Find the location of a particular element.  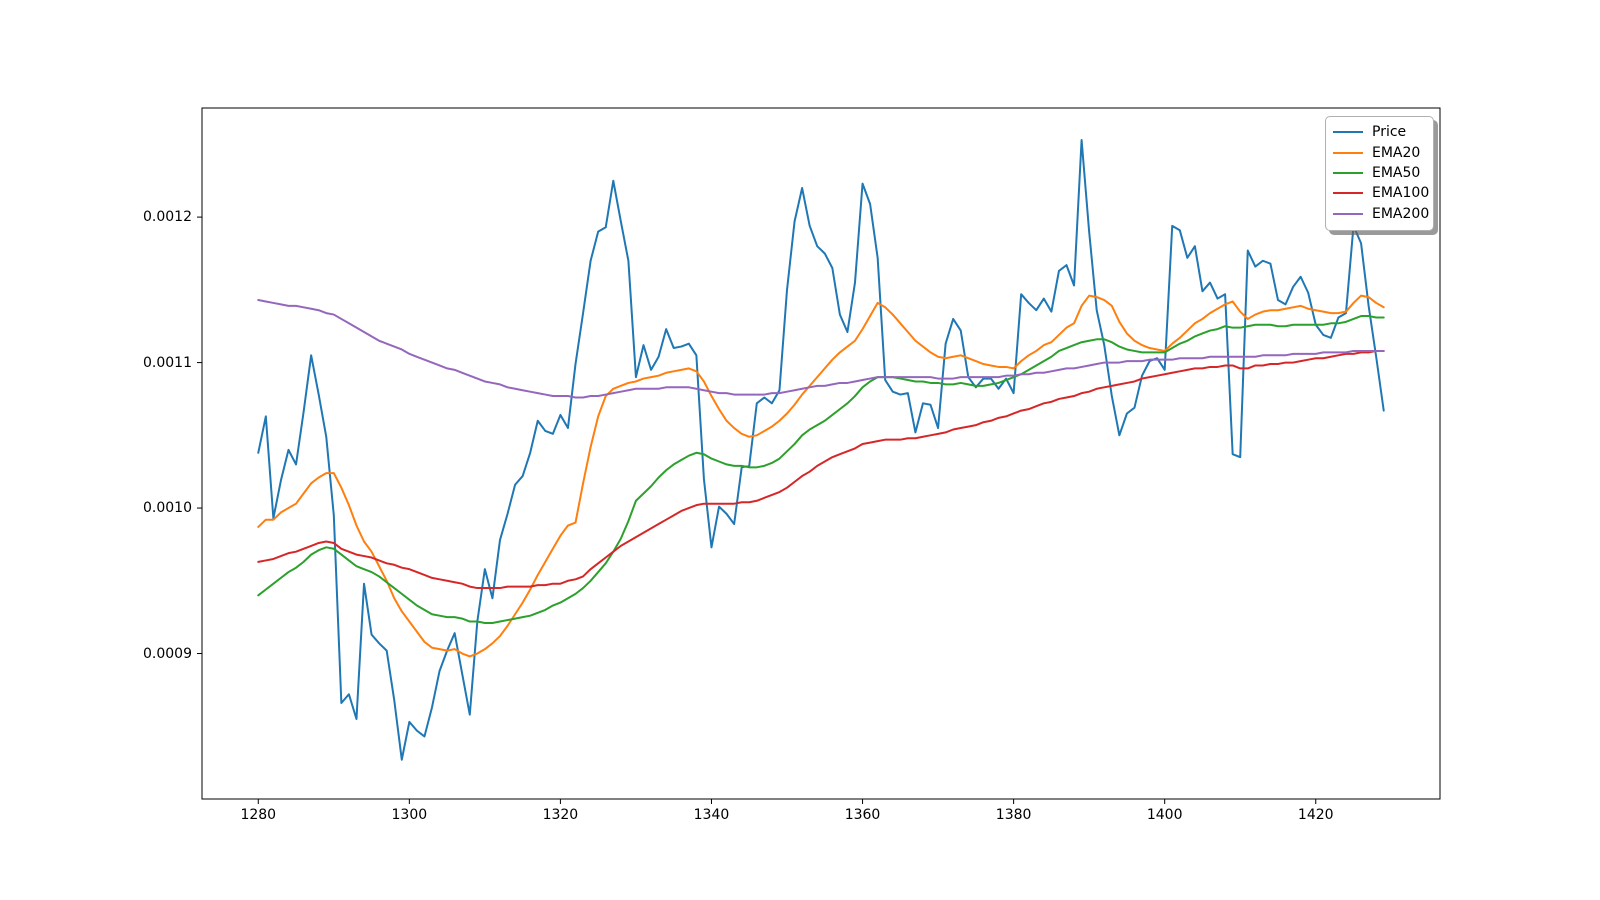

x-tick-label: 1320 is located at coordinates (560, 815).